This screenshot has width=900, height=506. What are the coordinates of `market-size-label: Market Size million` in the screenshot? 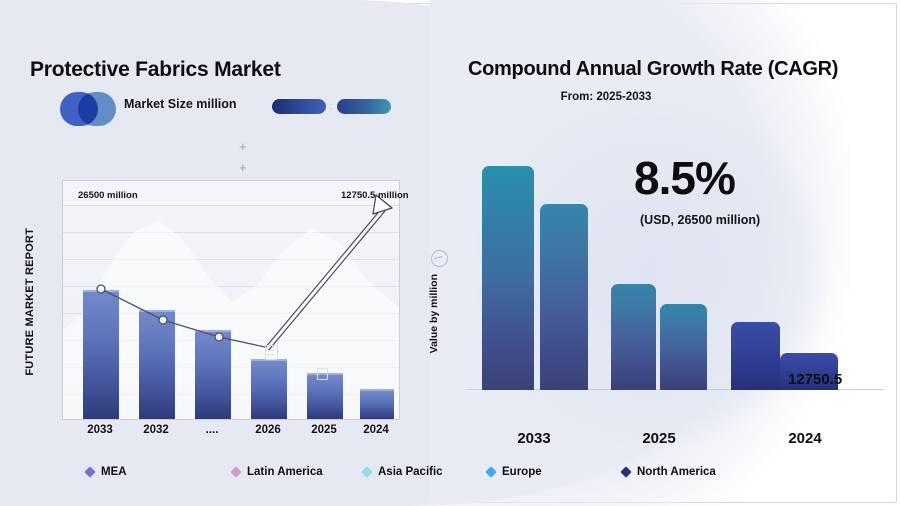 It's located at (180, 104).